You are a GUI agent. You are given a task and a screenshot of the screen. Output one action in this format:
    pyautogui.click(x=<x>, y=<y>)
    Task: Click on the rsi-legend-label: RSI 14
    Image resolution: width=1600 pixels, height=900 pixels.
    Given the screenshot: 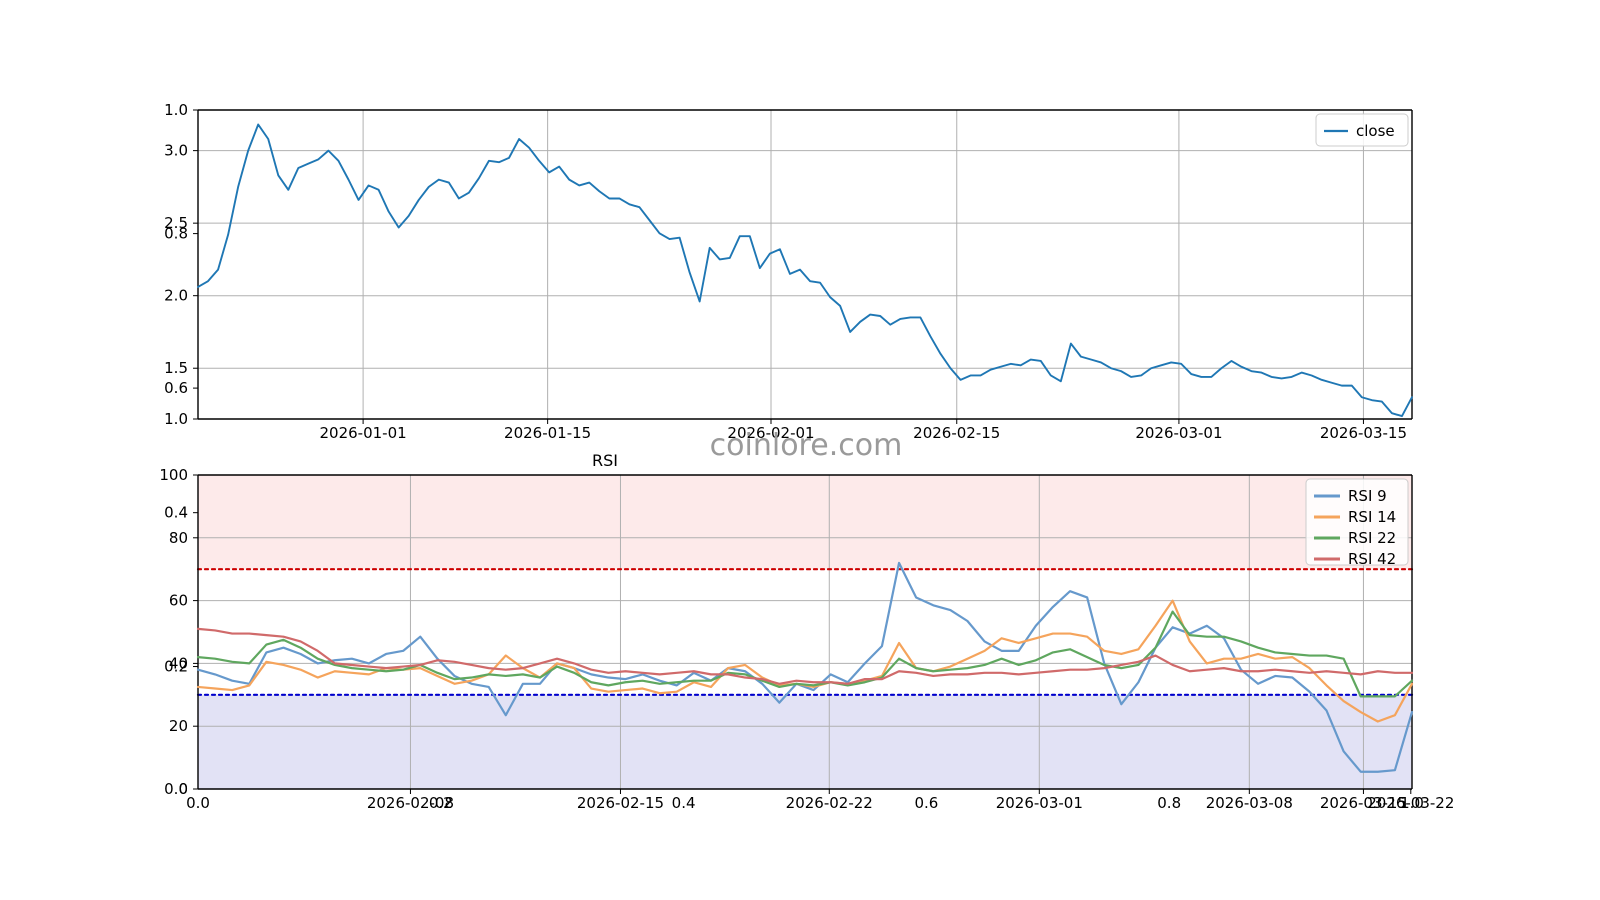 What is the action you would take?
    pyautogui.click(x=1372, y=517)
    